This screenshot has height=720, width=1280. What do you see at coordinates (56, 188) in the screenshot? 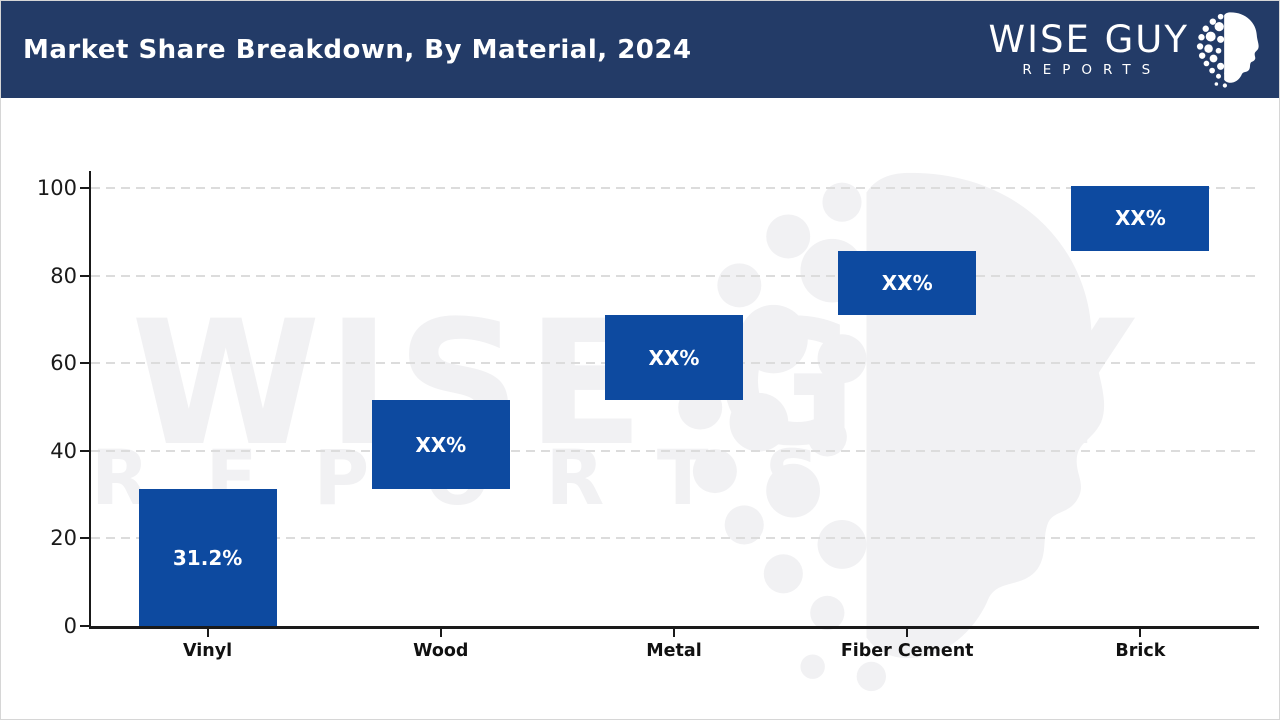
I see `y-tick-label-100: 100` at bounding box center [56, 188].